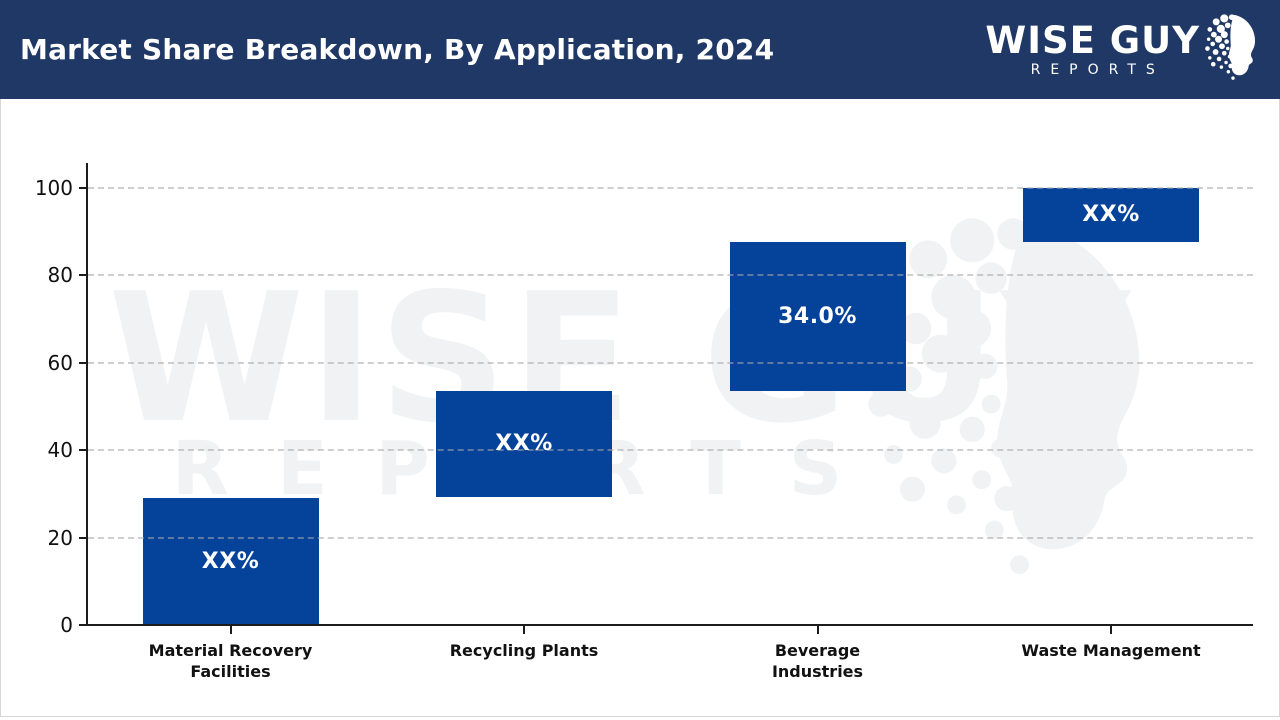 Image resolution: width=1280 pixels, height=720 pixels. I want to click on x-category-label-beverage-industries: Beverage Industries, so click(817, 661).